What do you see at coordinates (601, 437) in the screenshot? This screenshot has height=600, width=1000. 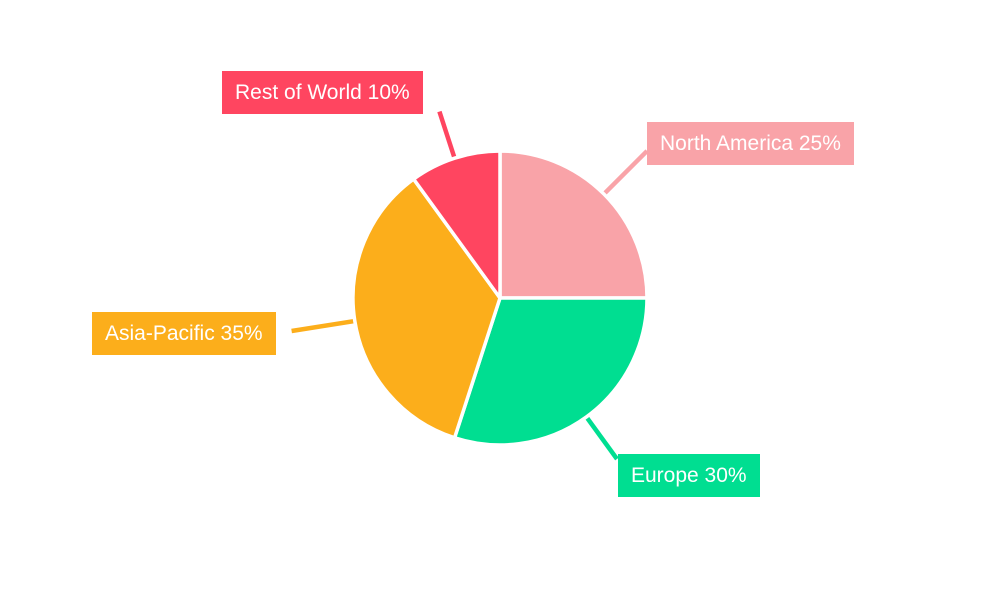 I see `leader-line-europe` at bounding box center [601, 437].